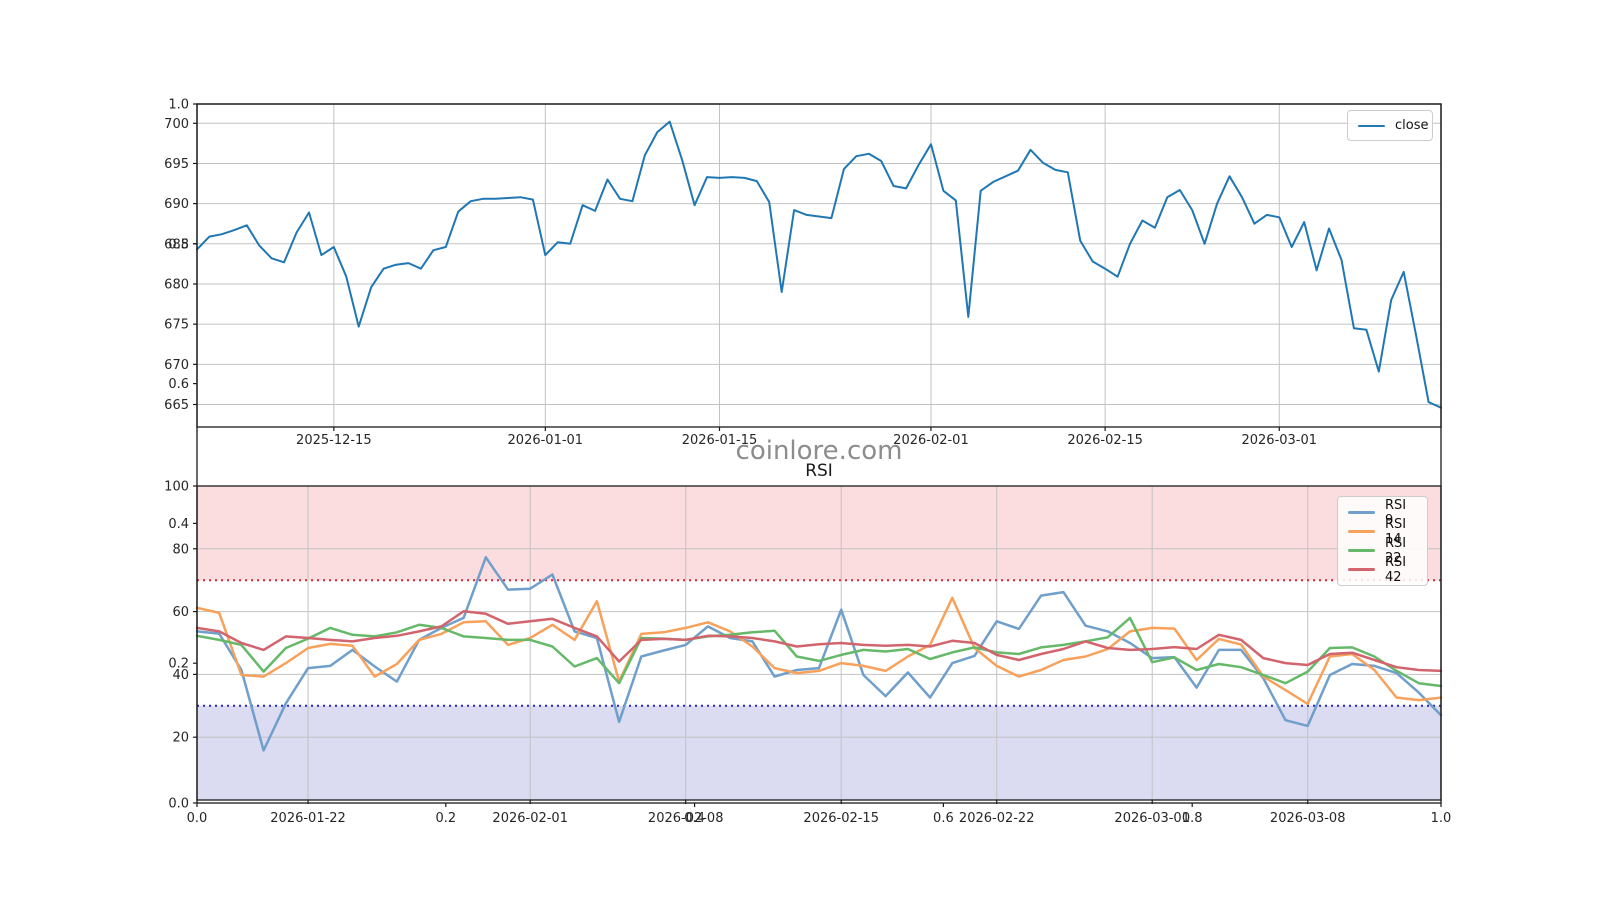 The image size is (1600, 900). I want to click on svg-text: 2026-01-01, so click(546, 440).